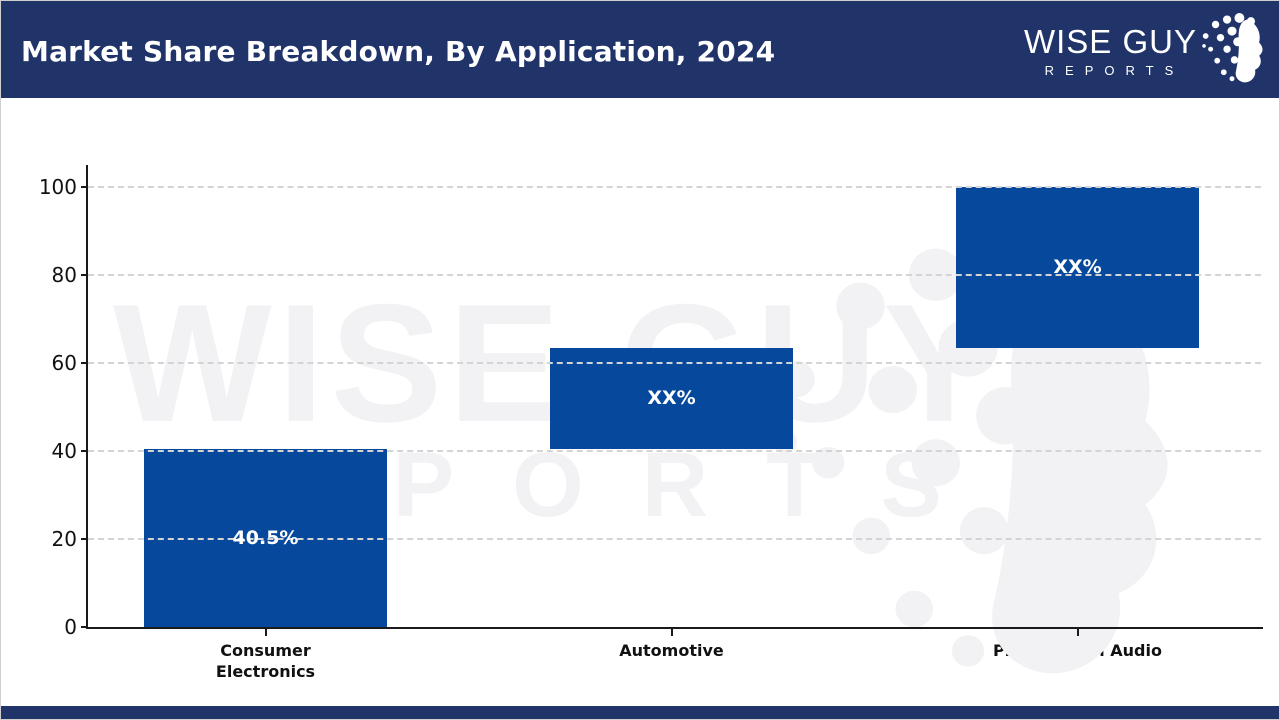 This screenshot has height=720, width=1280. Describe the element at coordinates (265, 661) in the screenshot. I see `x-tick-label: Consumer Electronics` at that location.